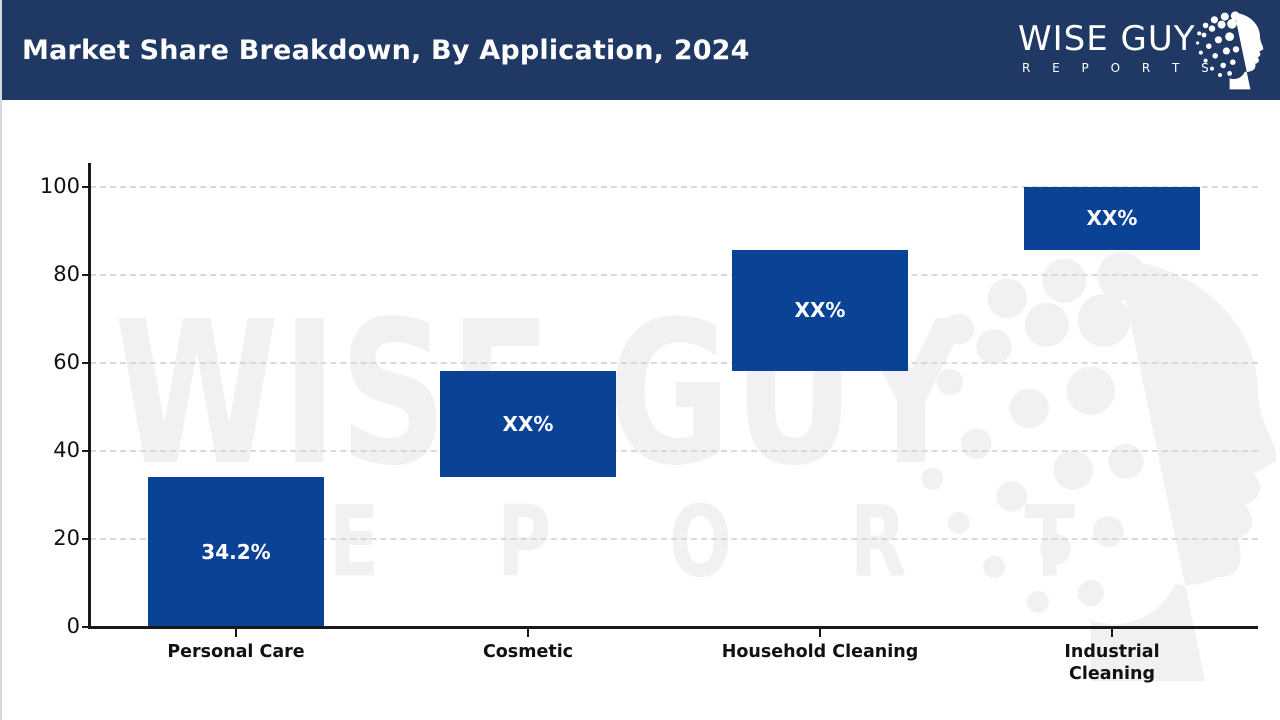 This screenshot has height=720, width=1280. Describe the element at coordinates (66, 450) in the screenshot. I see `y-tick-label: 40` at that location.